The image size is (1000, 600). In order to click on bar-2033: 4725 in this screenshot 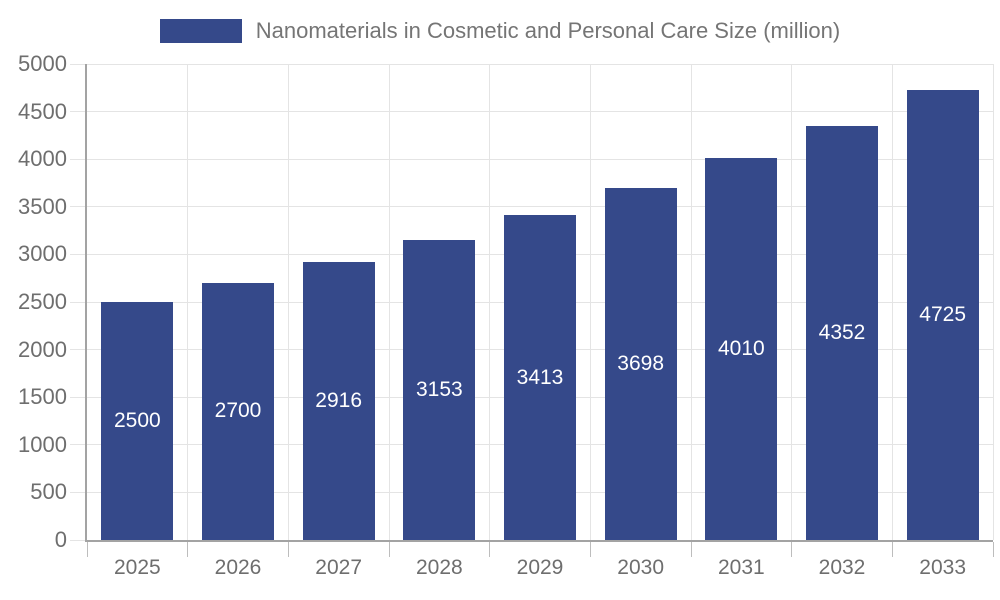, I will do `click(942, 315)`.